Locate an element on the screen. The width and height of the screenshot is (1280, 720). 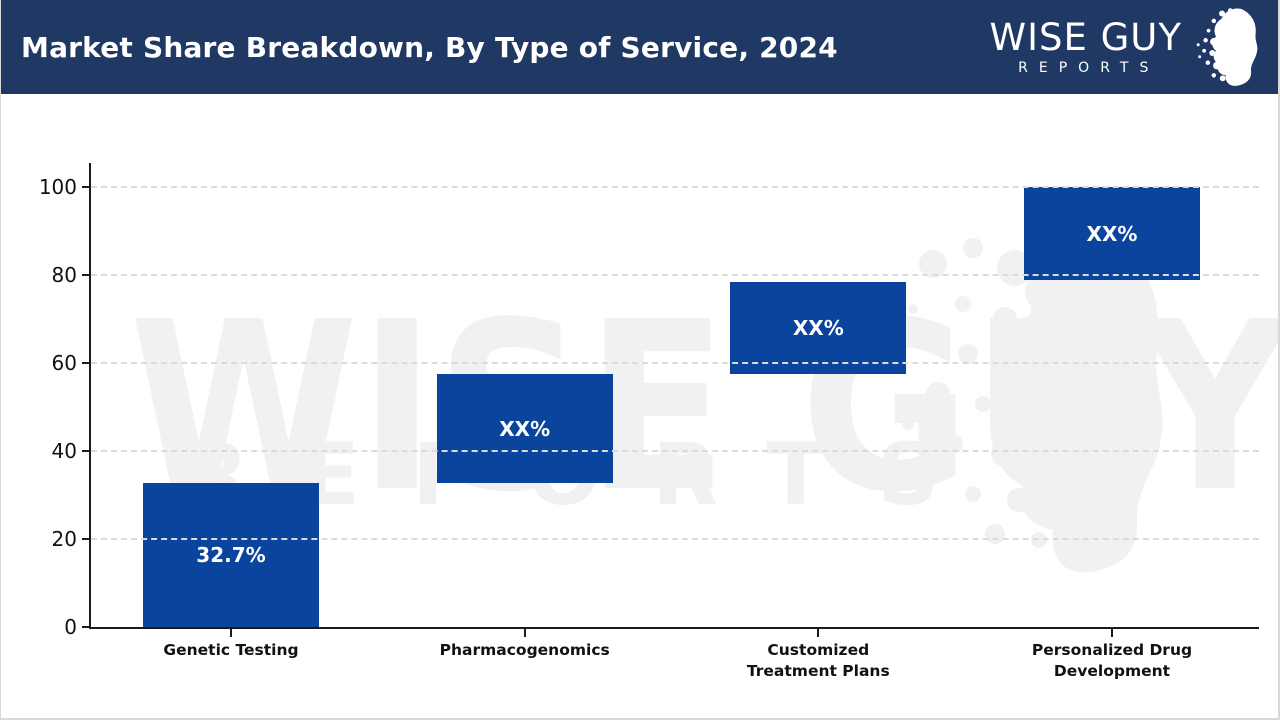
x-category-label-line: Genetic Testing is located at coordinates (231, 650).